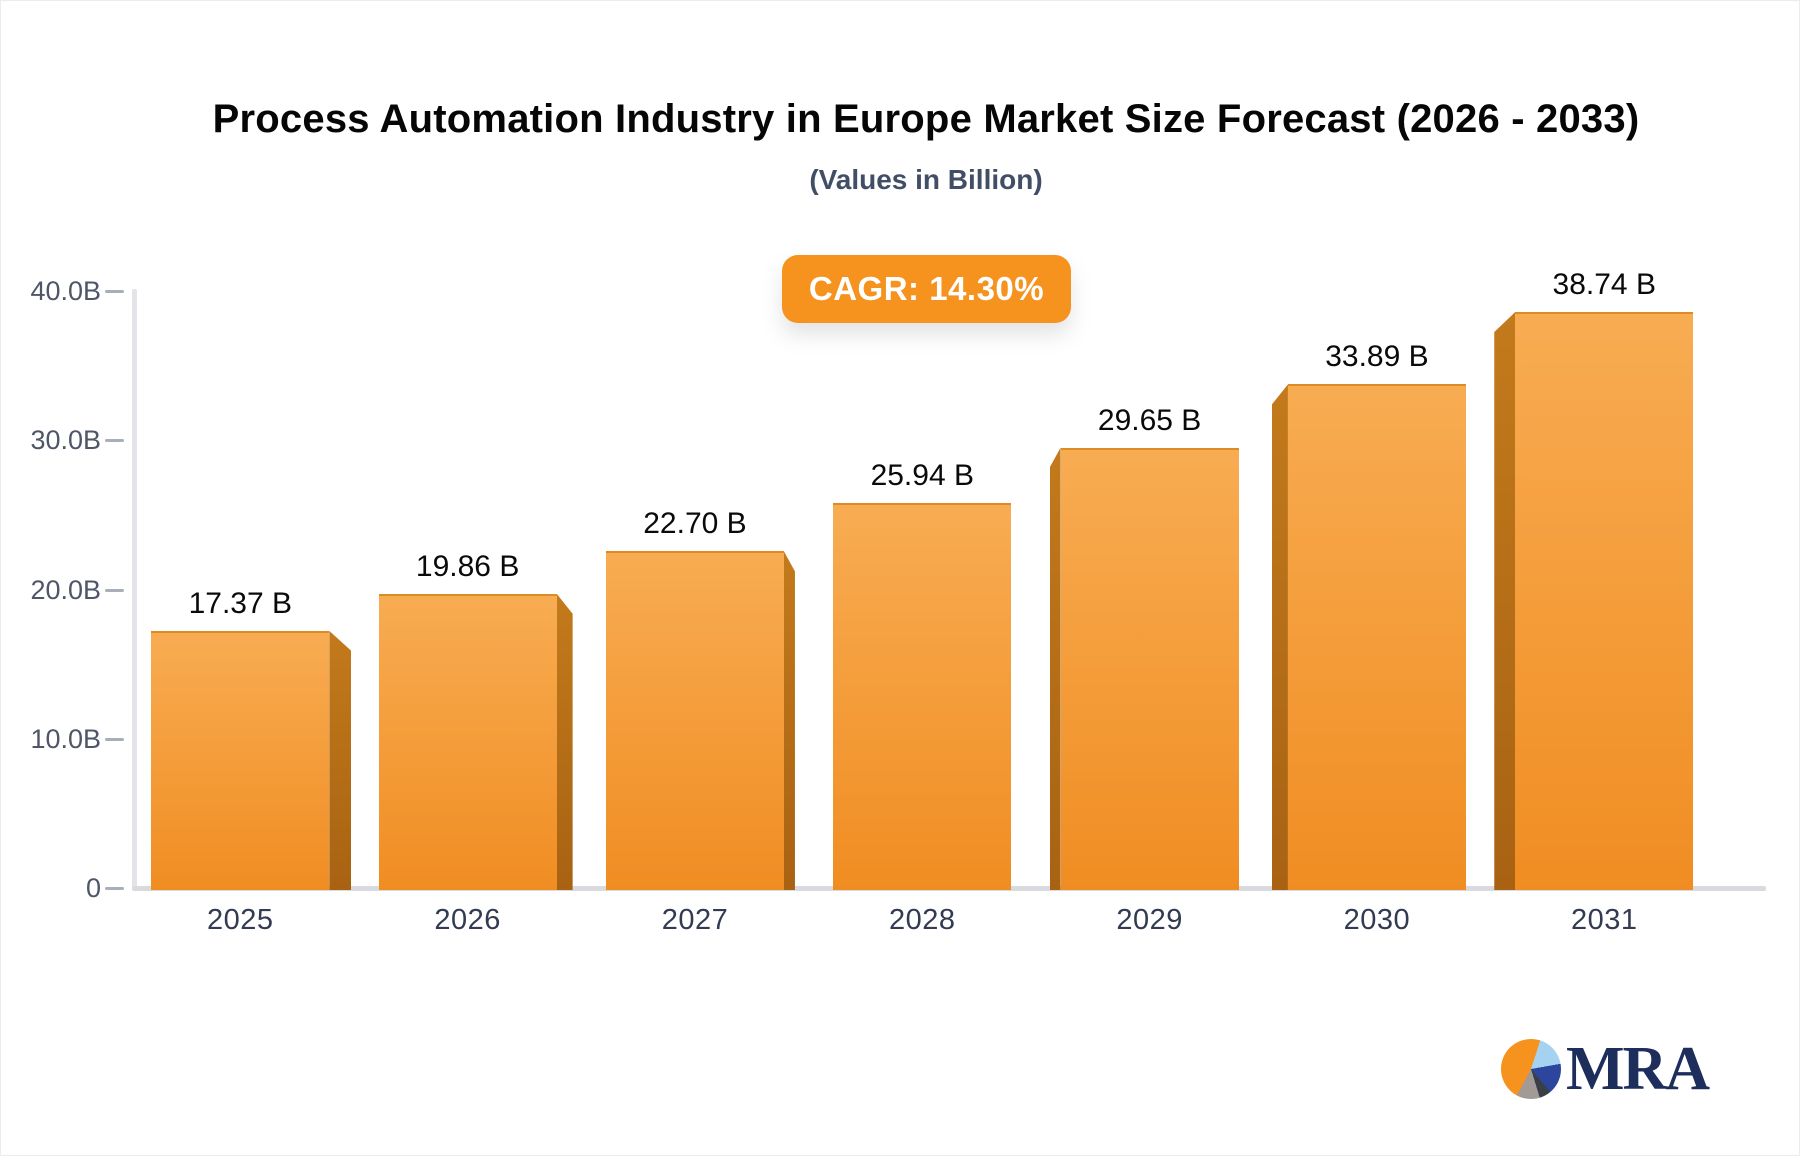 The width and height of the screenshot is (1800, 1156). What do you see at coordinates (467, 920) in the screenshot?
I see `x-axis-label-2026: 2026` at bounding box center [467, 920].